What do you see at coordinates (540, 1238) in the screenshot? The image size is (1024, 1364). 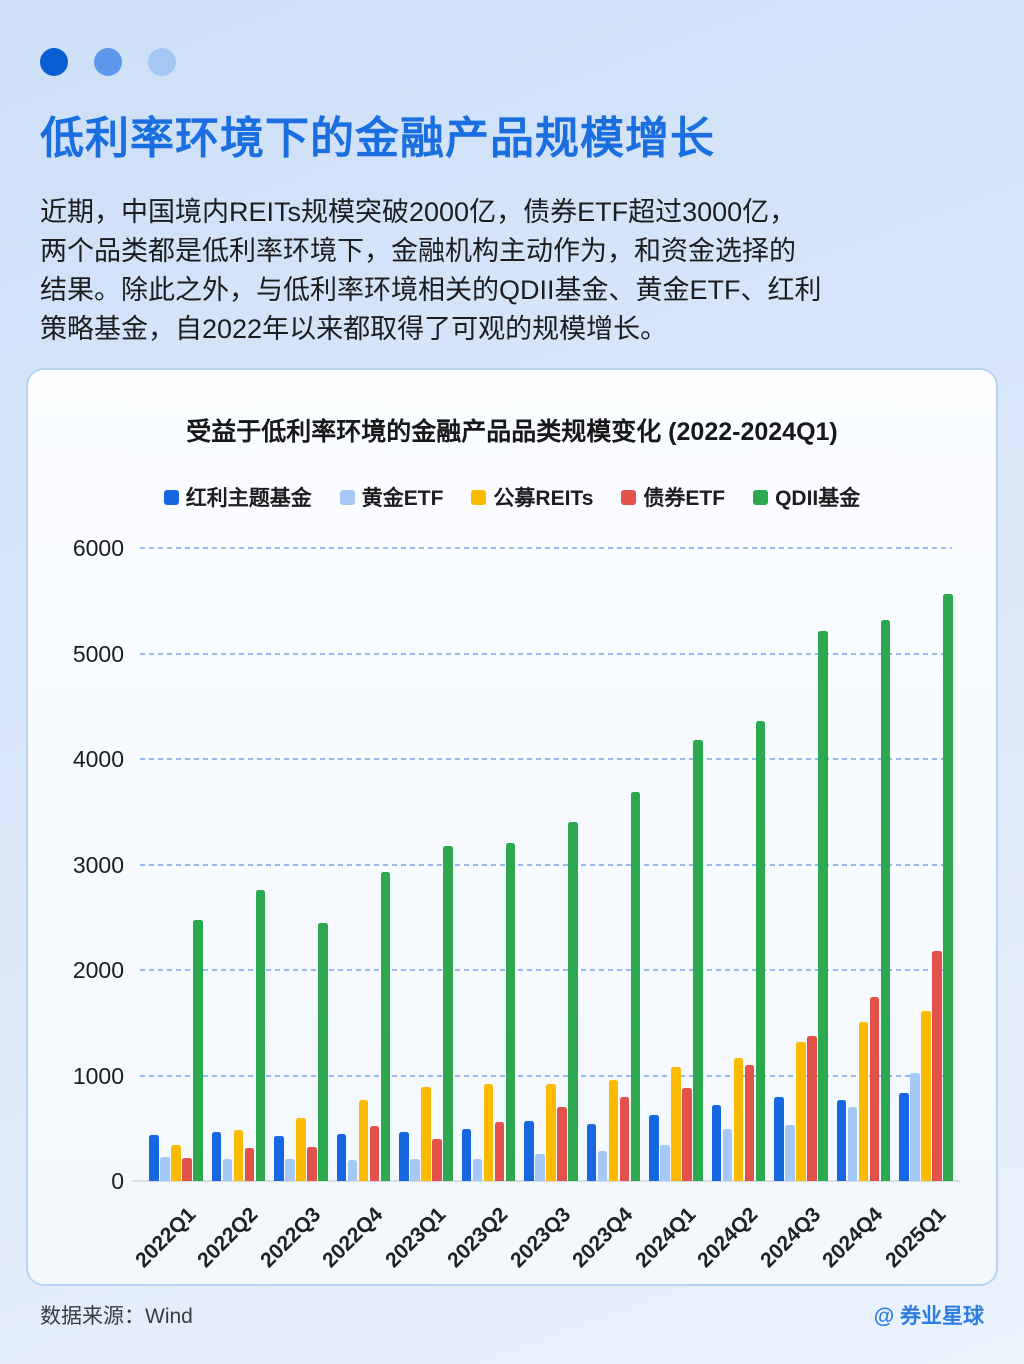 I see `x-axis-label: 2023Q3` at bounding box center [540, 1238].